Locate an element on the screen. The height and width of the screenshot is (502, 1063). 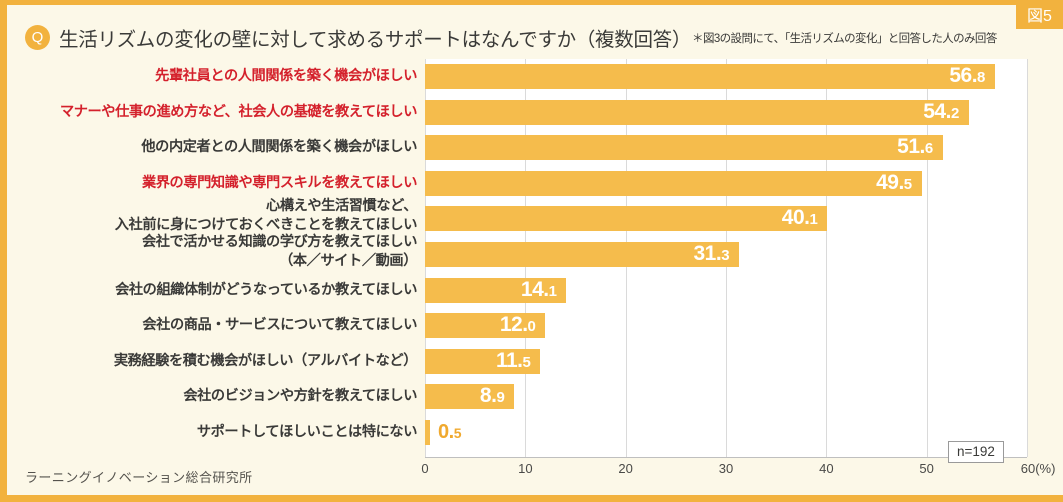
question-mark-icon: Q is located at coordinates (37, 37).